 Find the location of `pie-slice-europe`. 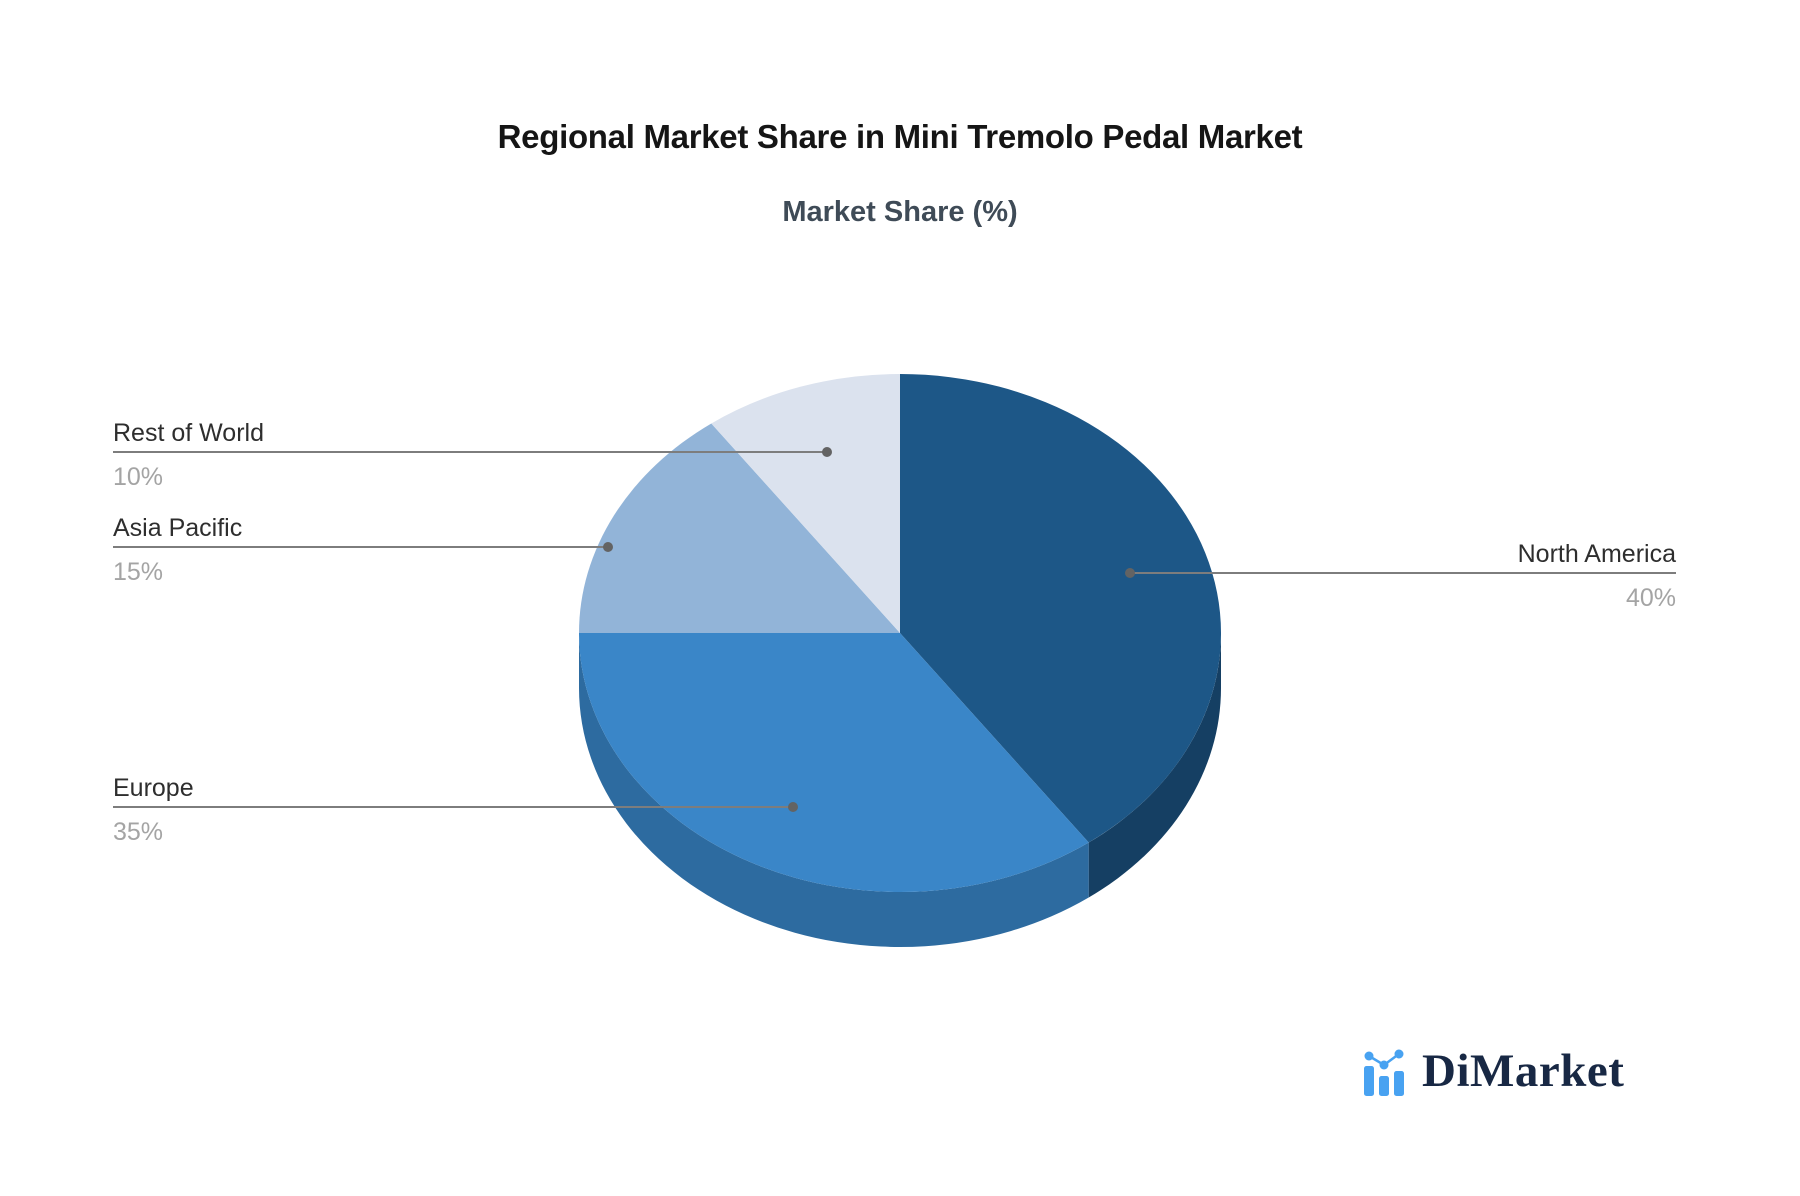

pie-slice-europe is located at coordinates (834, 762).